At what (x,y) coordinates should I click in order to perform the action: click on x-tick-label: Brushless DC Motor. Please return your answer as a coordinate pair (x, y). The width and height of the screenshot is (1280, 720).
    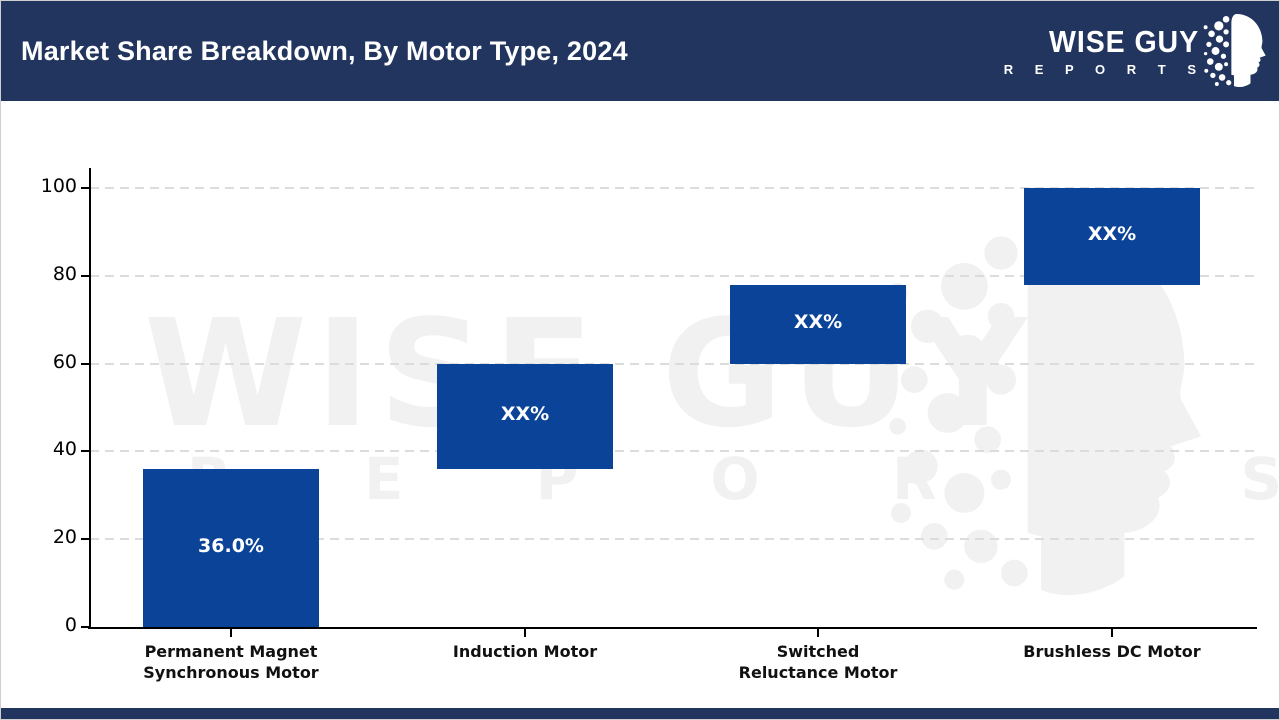
    Looking at the image, I should click on (1112, 651).